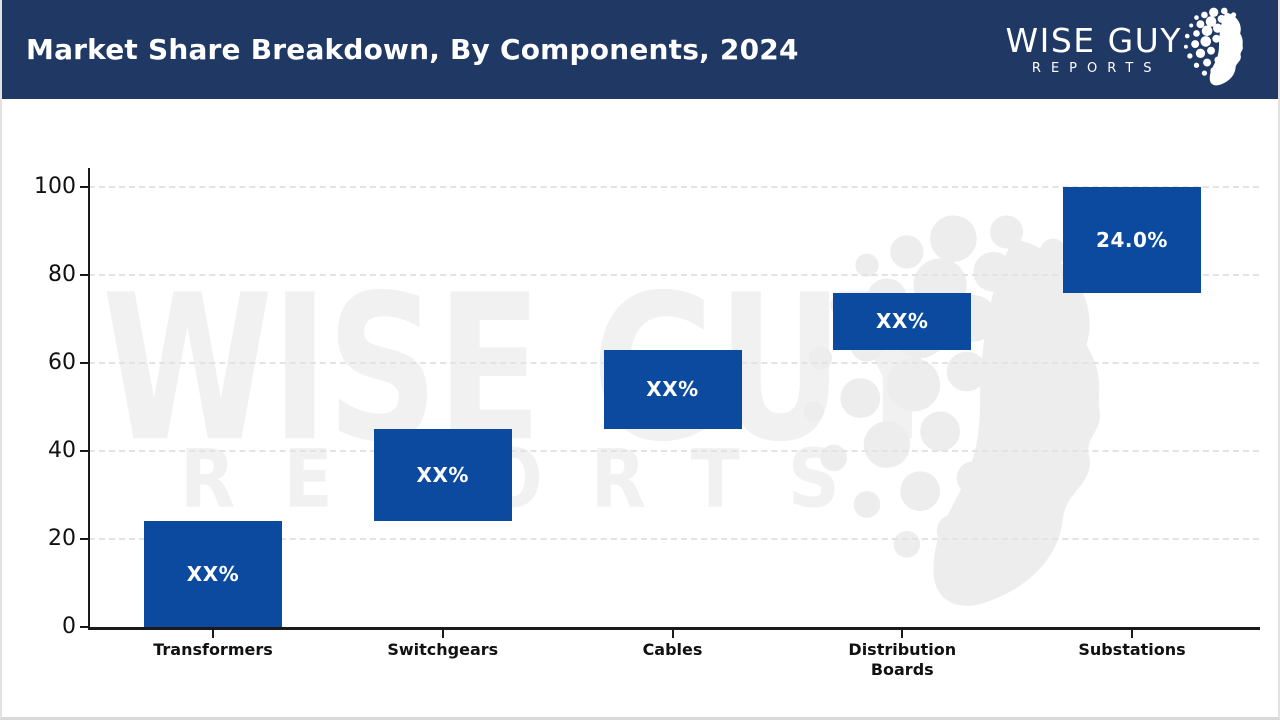  Describe the element at coordinates (1213, 46) in the screenshot. I see `wise-guy-head-icon` at that location.